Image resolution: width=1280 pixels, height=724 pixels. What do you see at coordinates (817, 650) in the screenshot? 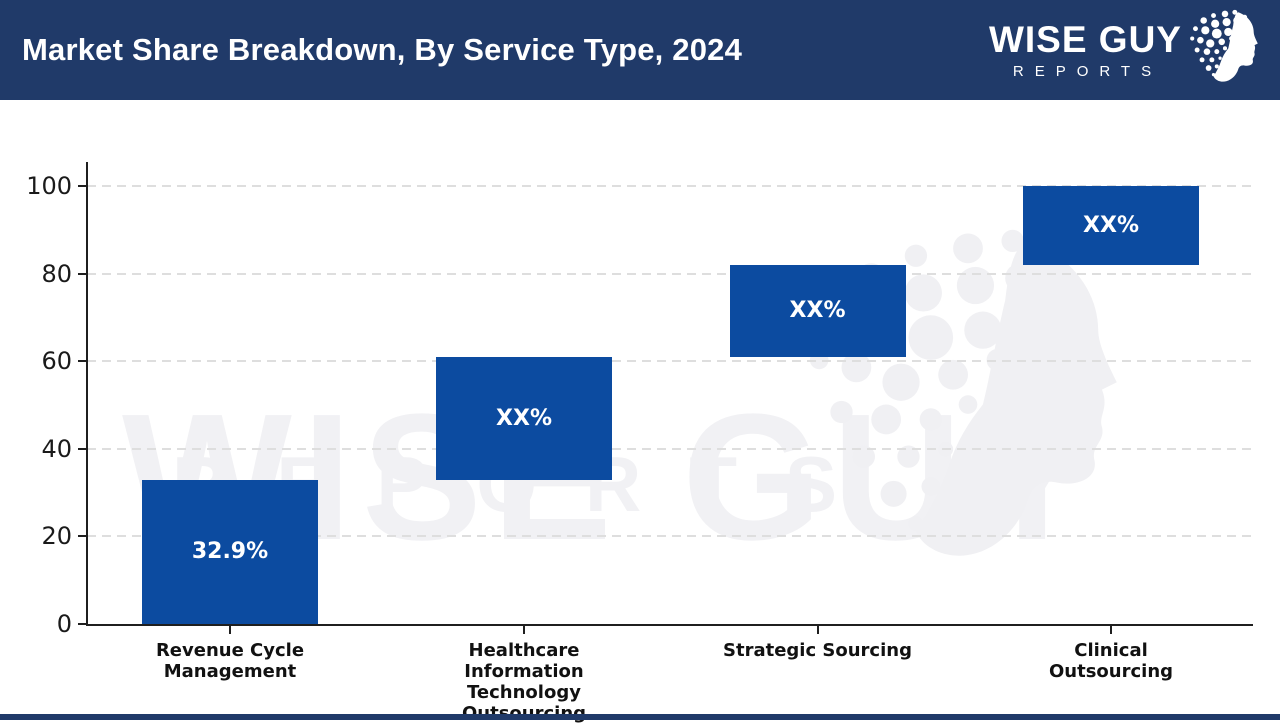
I see `x-tick-label-3: Strategic Sourcing` at bounding box center [817, 650].